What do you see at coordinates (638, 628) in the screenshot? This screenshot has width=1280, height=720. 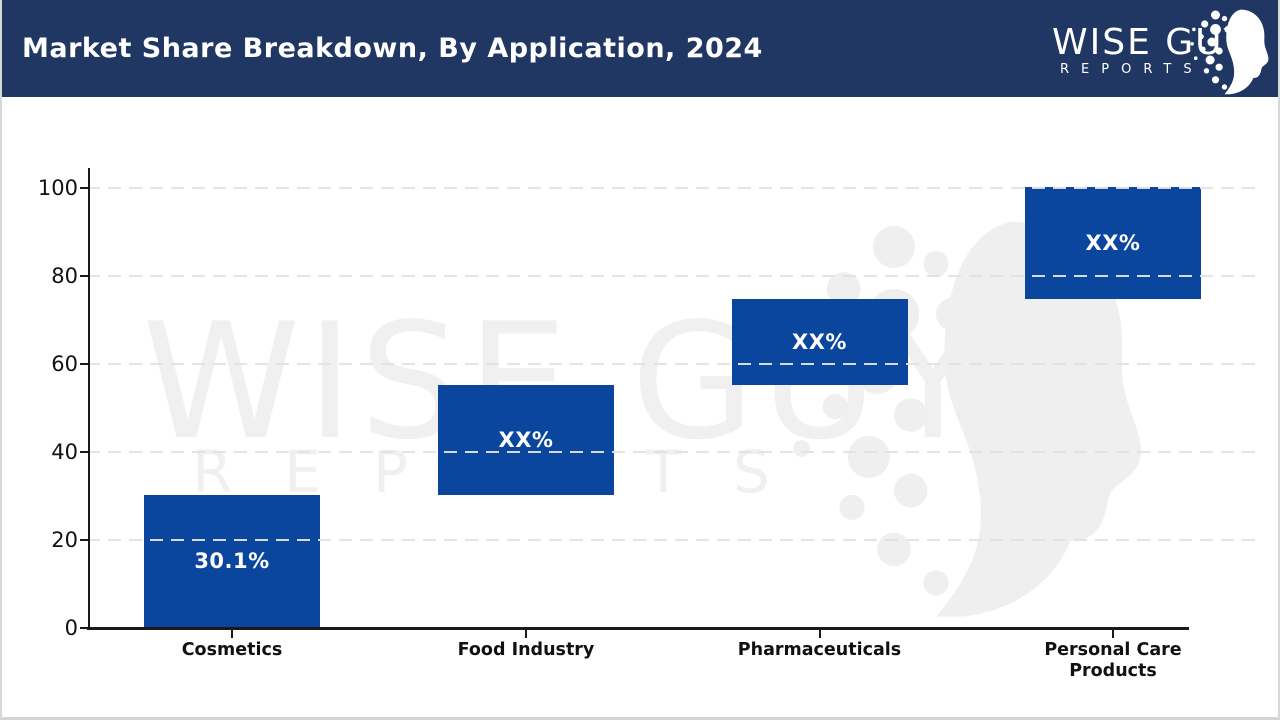 I see `x-axis-line` at bounding box center [638, 628].